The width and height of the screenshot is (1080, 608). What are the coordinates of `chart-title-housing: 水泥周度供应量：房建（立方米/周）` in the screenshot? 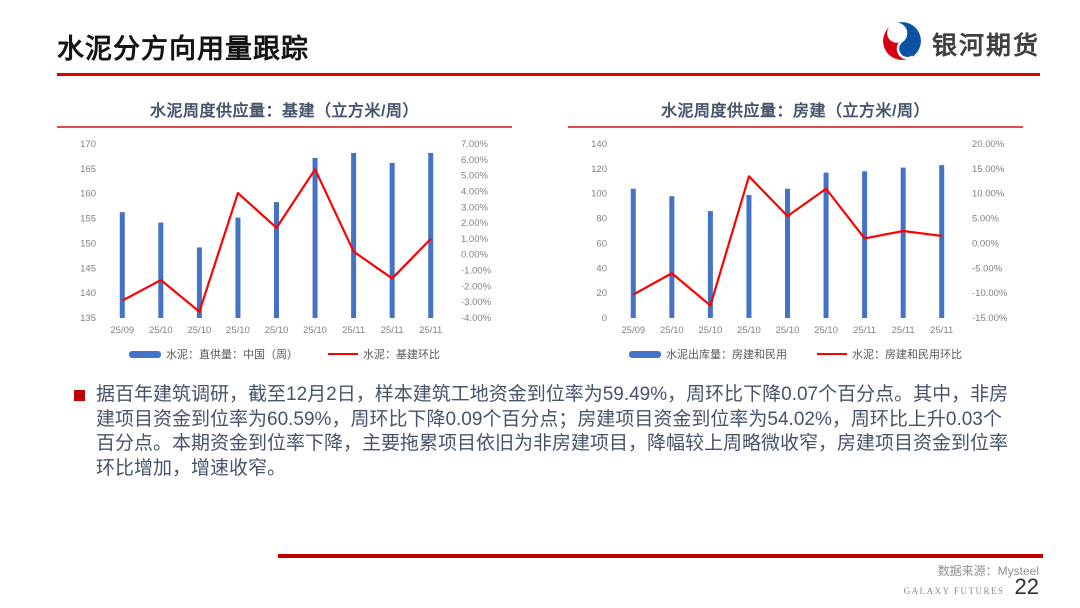 It's located at (795, 111).